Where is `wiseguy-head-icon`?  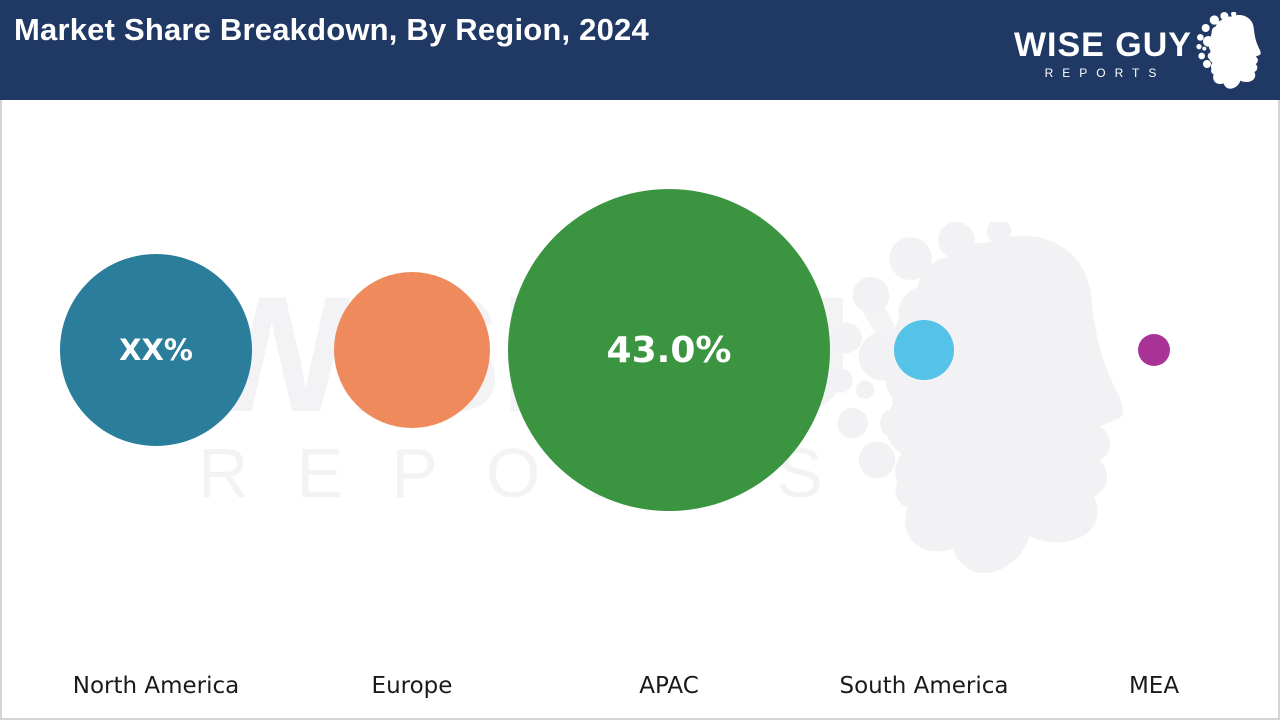 wiseguy-head-icon is located at coordinates (1228, 50).